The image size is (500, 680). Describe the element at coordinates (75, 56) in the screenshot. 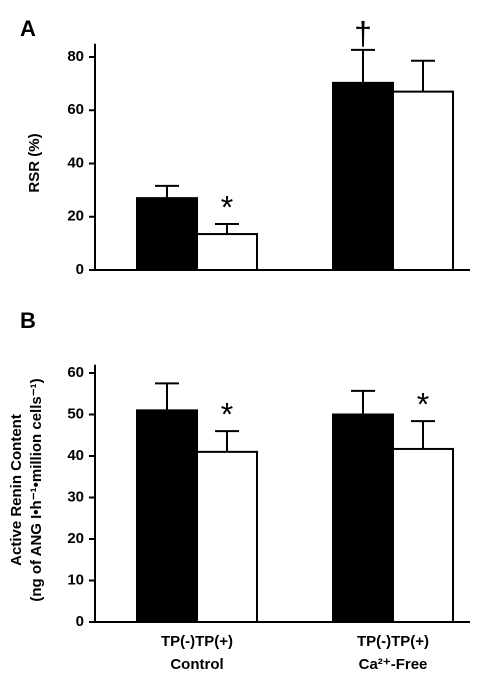

I see `y-tick-label: 80` at that location.